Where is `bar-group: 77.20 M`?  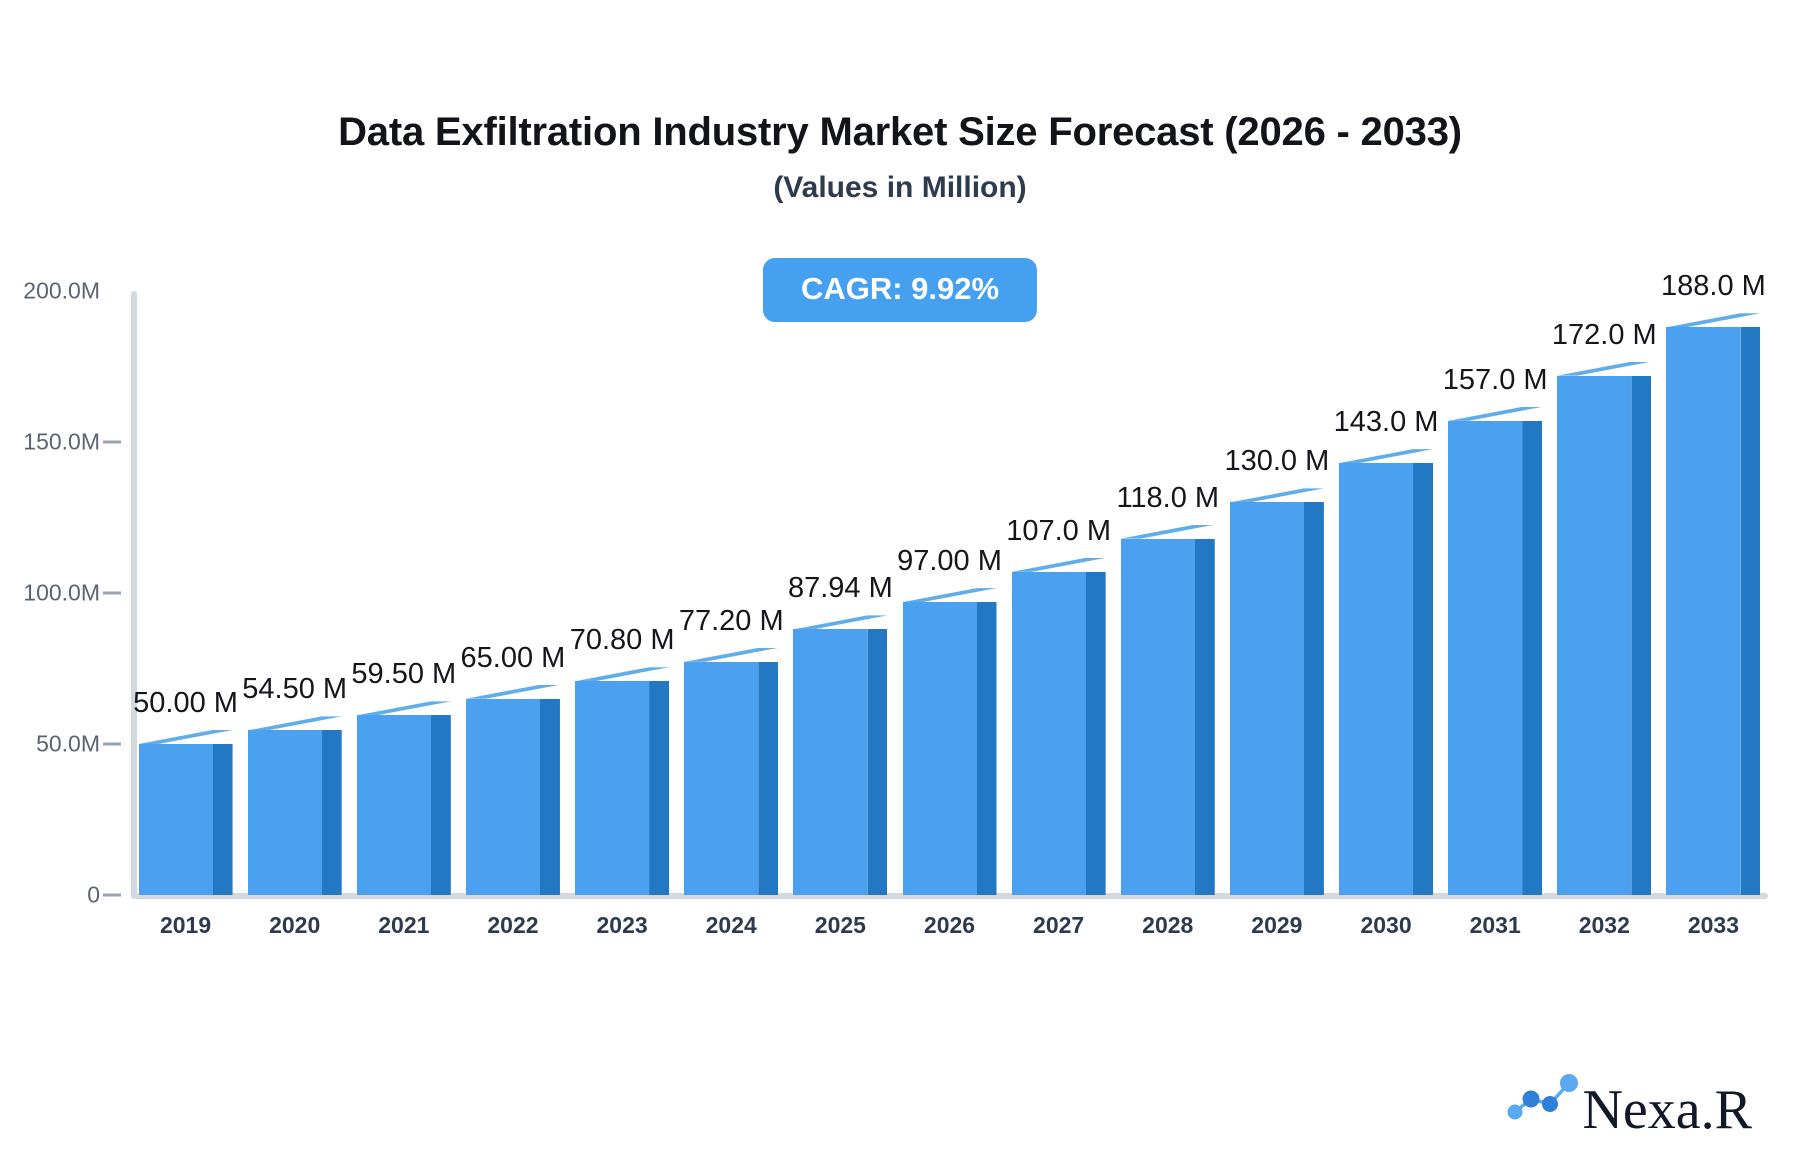 bar-group: 77.20 M is located at coordinates (731, 593).